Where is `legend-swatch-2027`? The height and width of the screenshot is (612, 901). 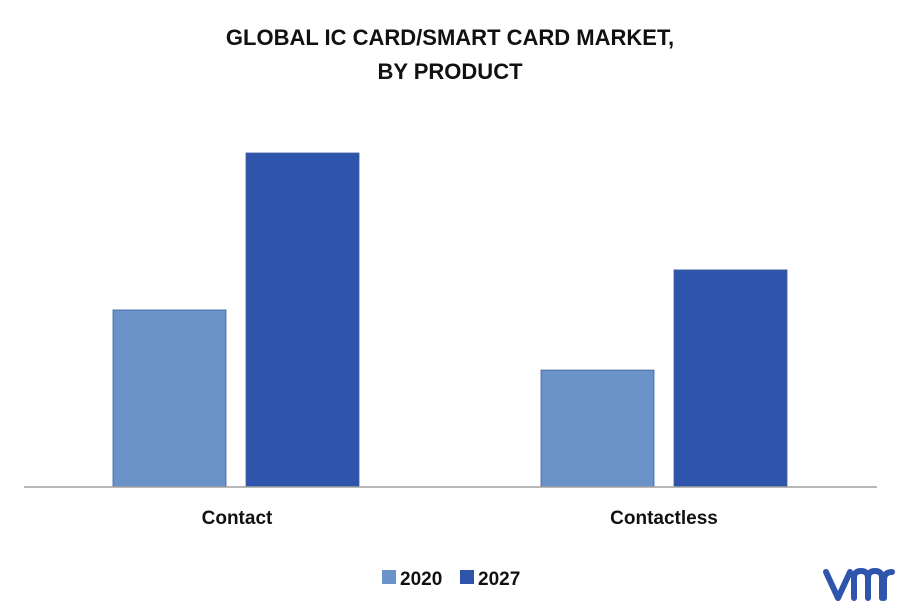 legend-swatch-2027 is located at coordinates (467, 577).